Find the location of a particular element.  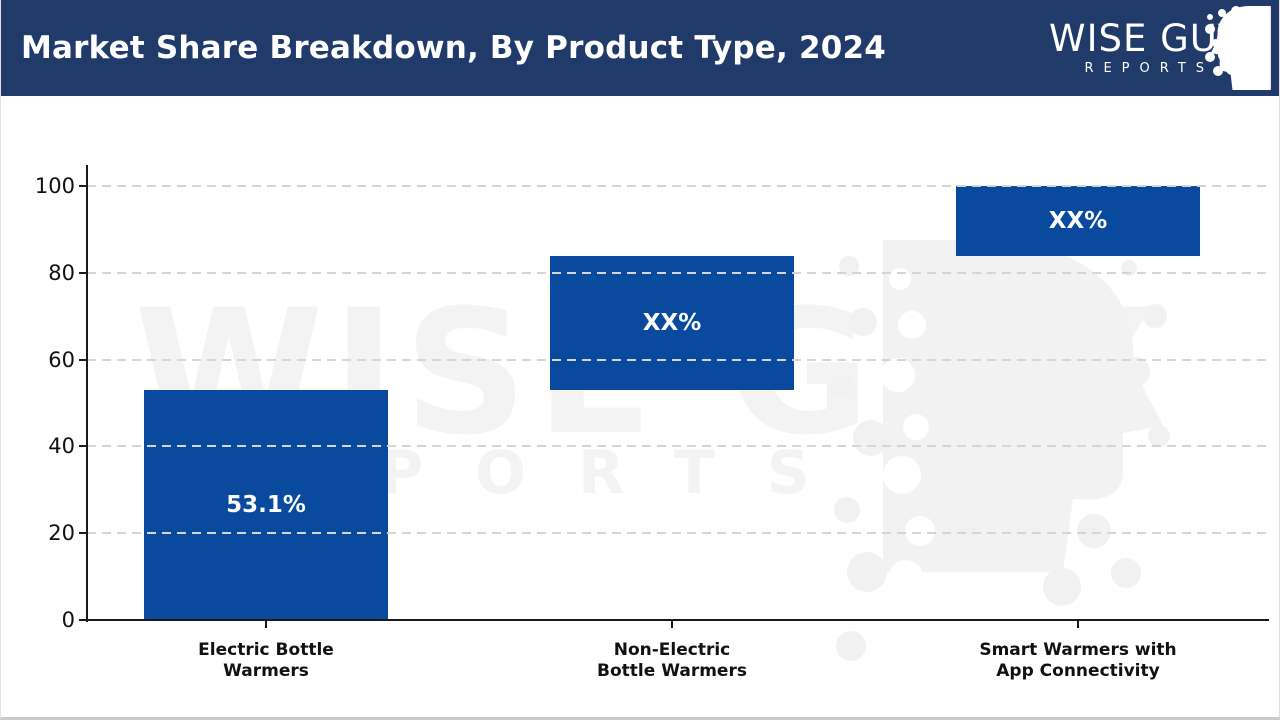

wise-guy-reports-logo: WISE GUY REPORTS is located at coordinates (1142, 48).